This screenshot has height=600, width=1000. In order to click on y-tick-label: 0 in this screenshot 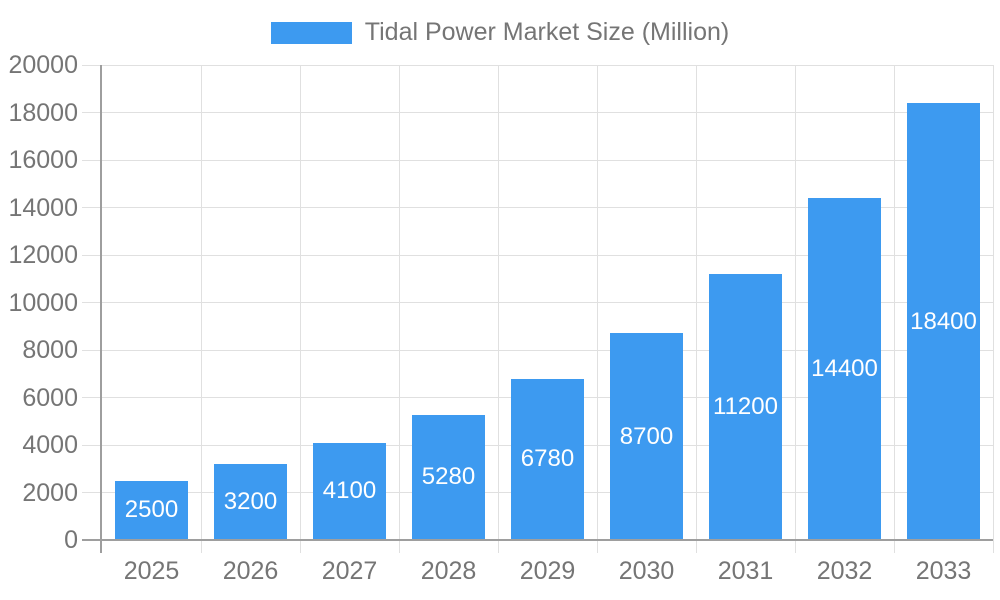, I will do `click(71, 540)`.